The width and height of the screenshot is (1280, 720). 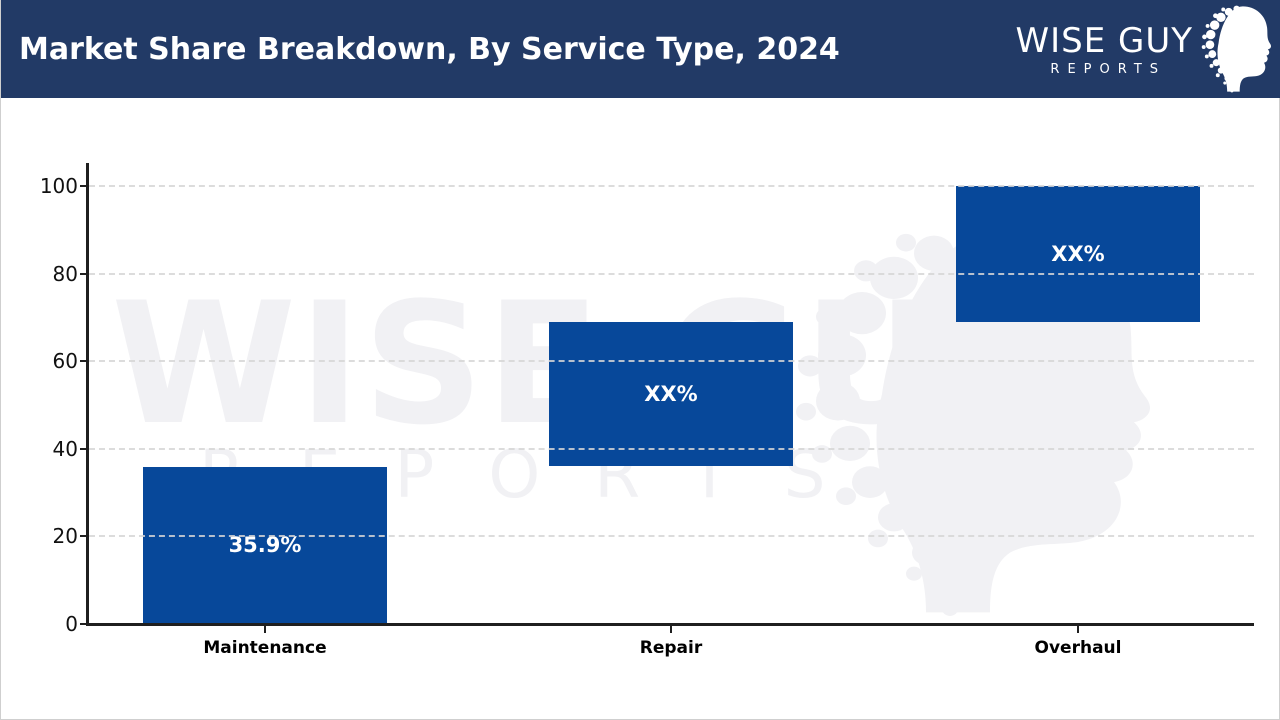 What do you see at coordinates (265, 545) in the screenshot?
I see `bar-maintenance: 35.9%` at bounding box center [265, 545].